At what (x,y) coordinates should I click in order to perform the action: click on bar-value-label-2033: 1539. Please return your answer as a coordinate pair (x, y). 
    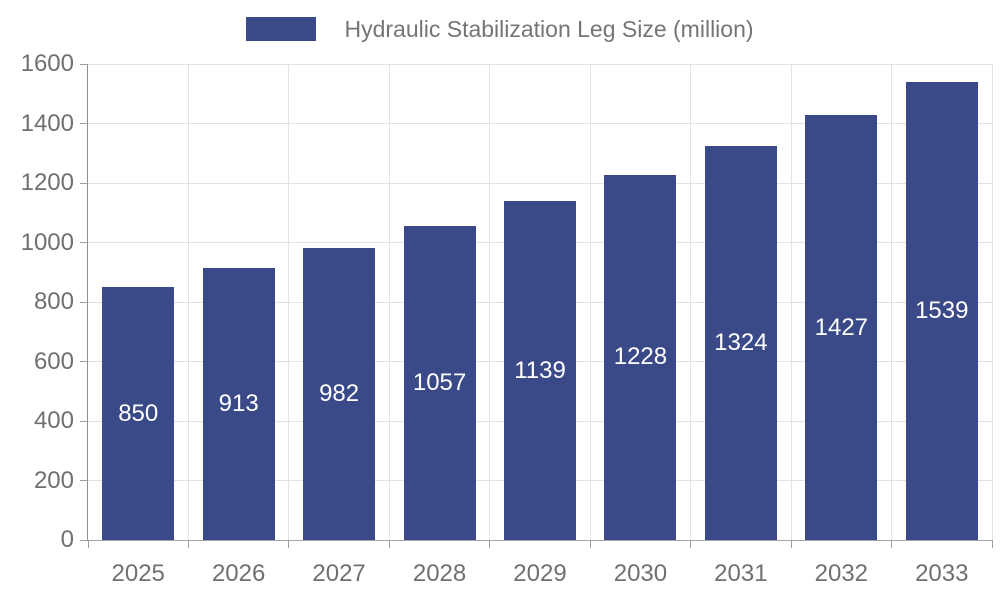
    Looking at the image, I should click on (942, 311).